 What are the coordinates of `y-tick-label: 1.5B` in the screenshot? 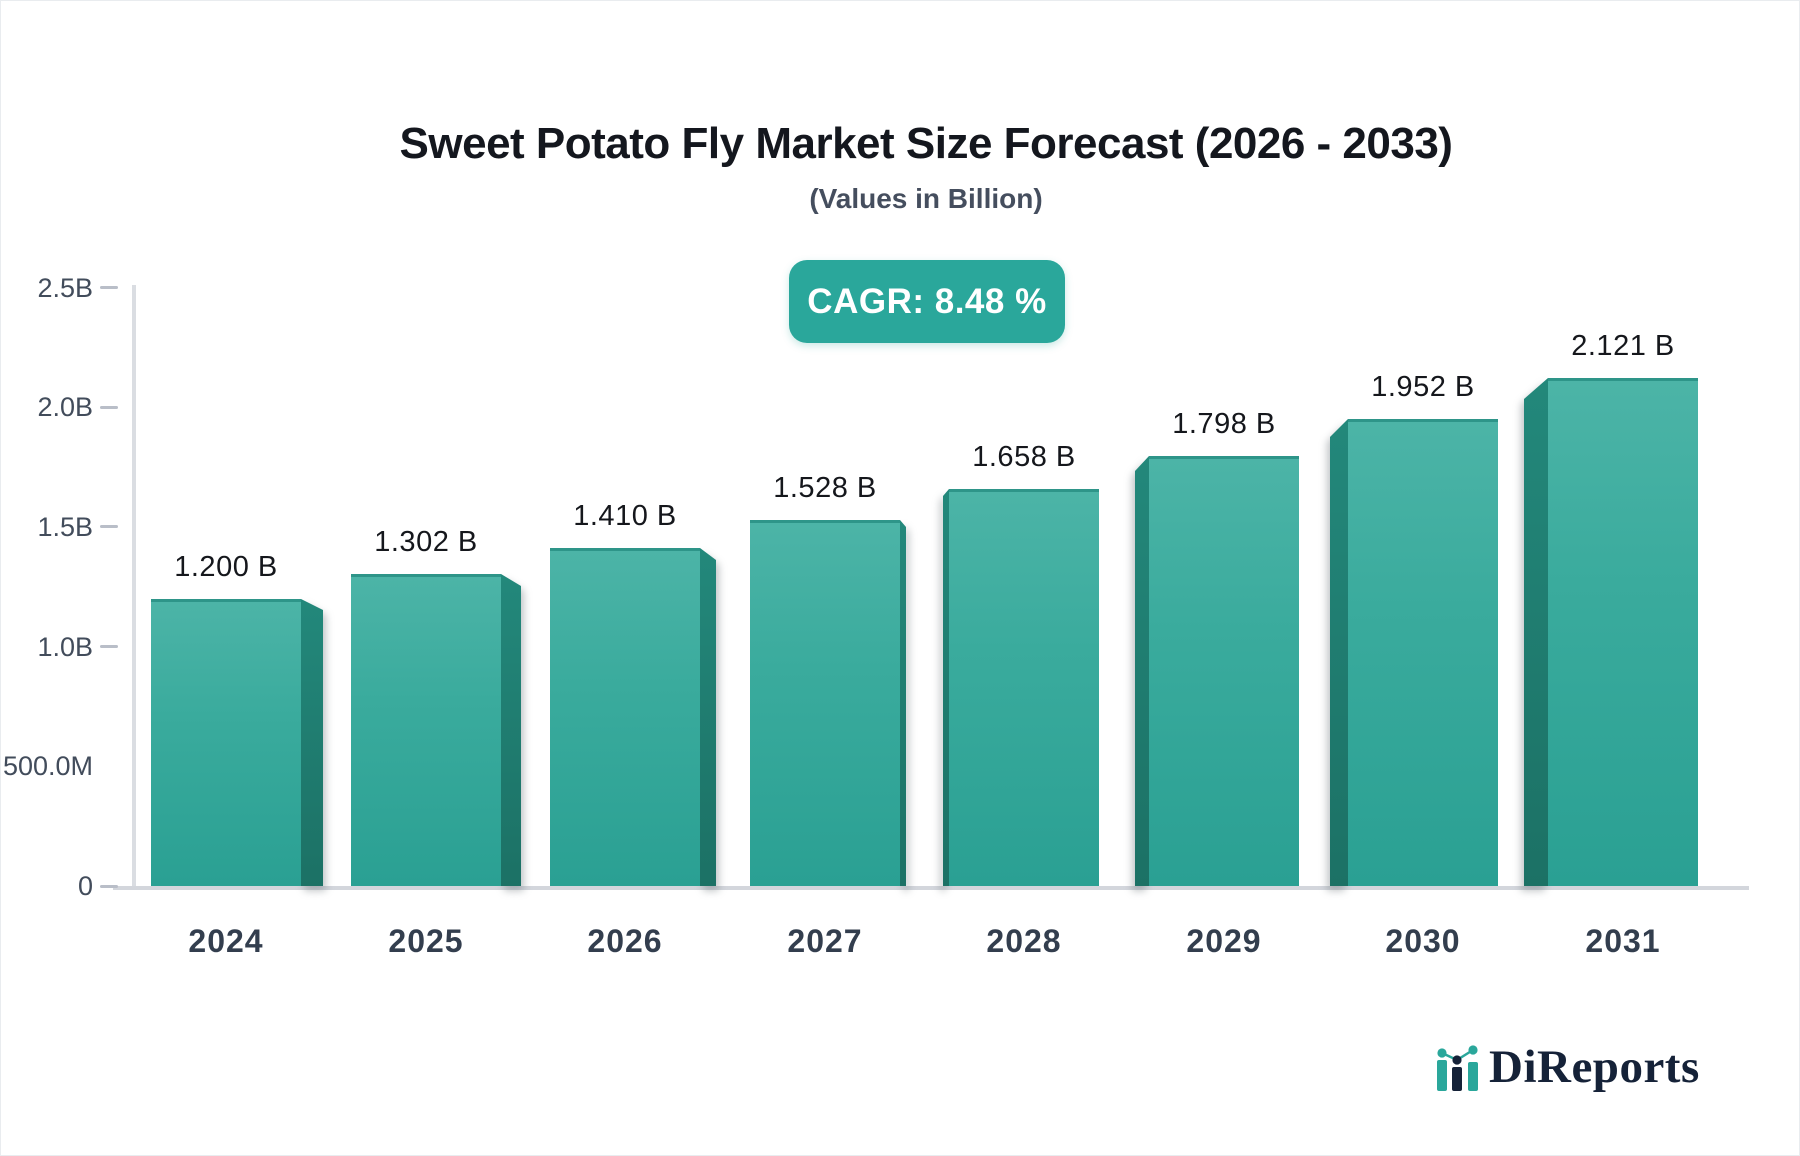 It's located at (65, 526).